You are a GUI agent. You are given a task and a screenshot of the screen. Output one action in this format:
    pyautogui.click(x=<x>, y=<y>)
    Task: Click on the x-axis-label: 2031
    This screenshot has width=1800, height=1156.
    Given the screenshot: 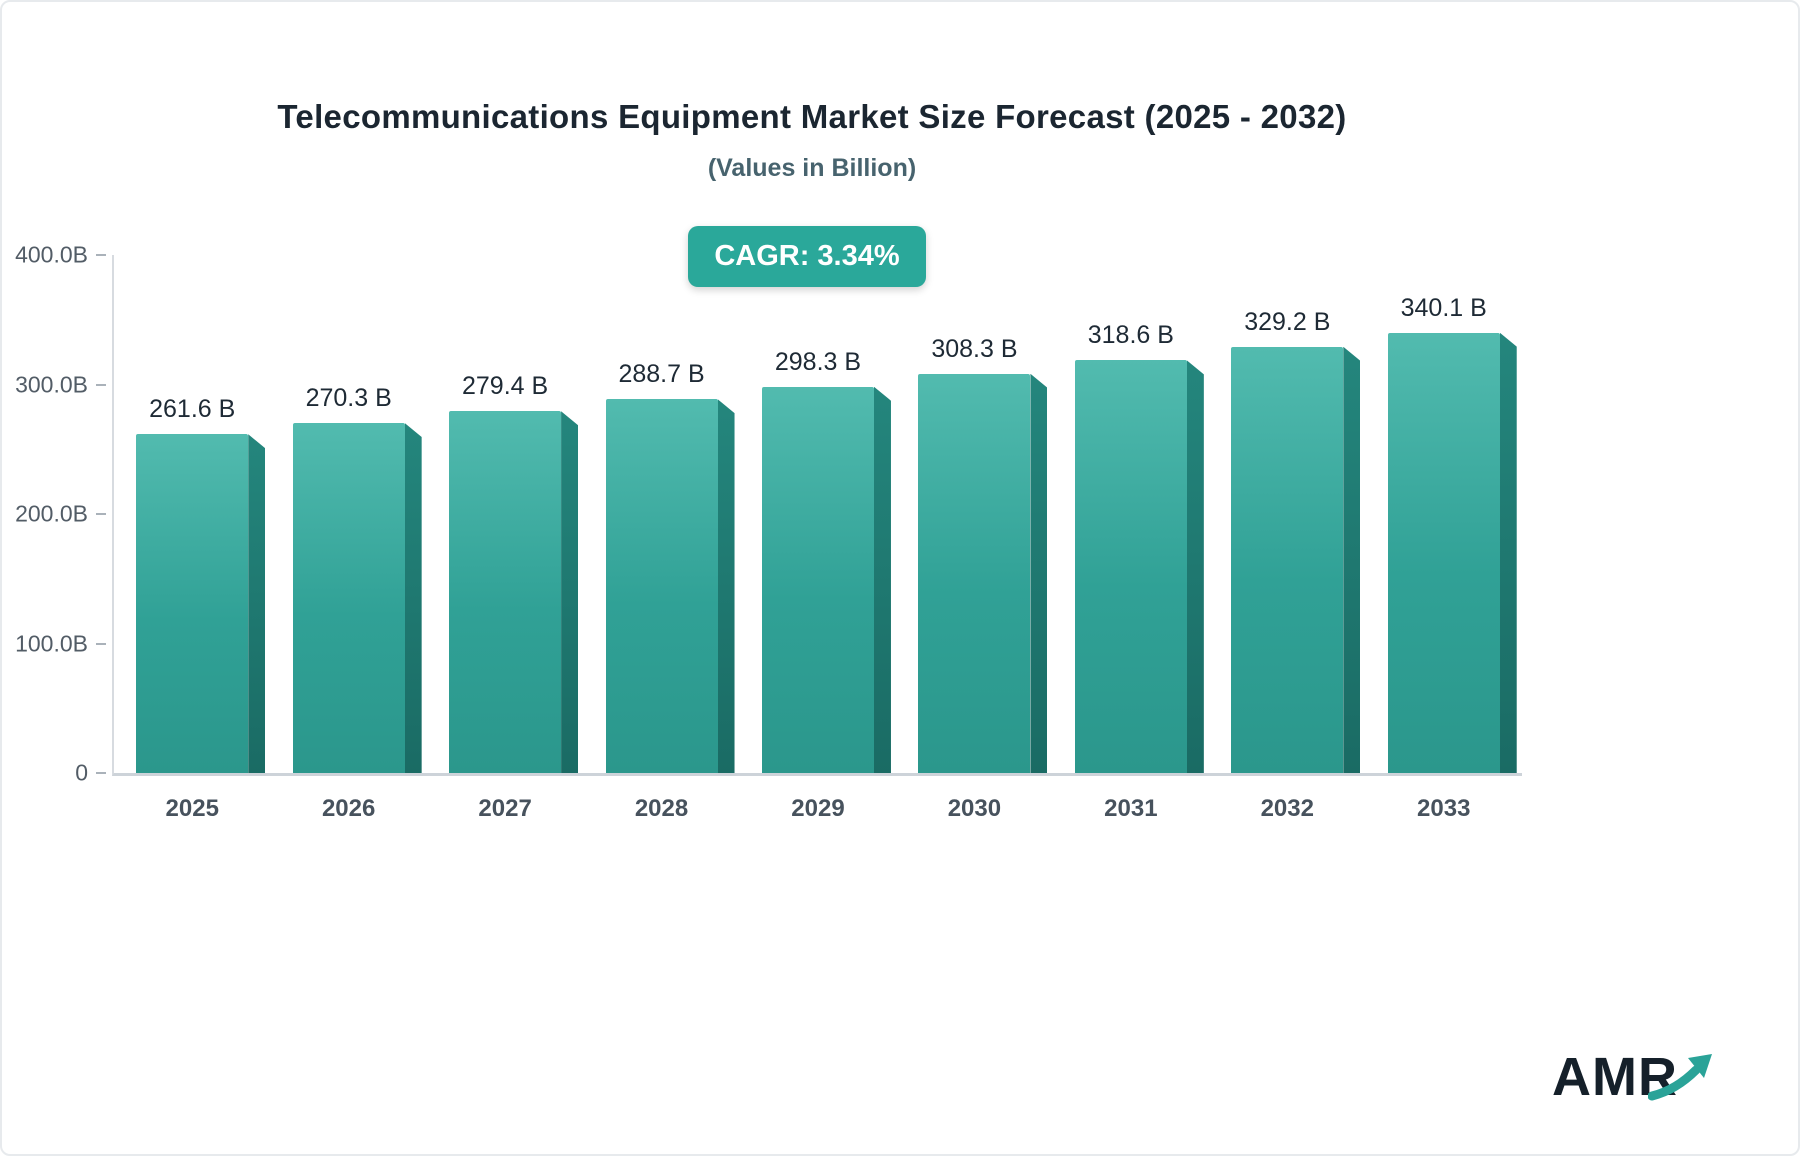 What is the action you would take?
    pyautogui.click(x=1131, y=808)
    